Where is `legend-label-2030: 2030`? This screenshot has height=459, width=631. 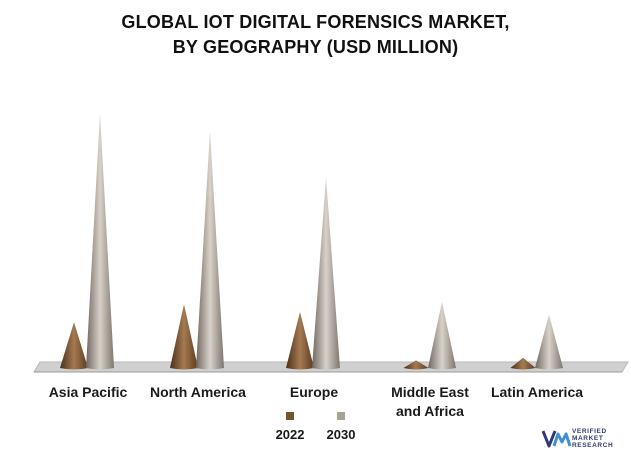
legend-label-2030: 2030 is located at coordinates (341, 434).